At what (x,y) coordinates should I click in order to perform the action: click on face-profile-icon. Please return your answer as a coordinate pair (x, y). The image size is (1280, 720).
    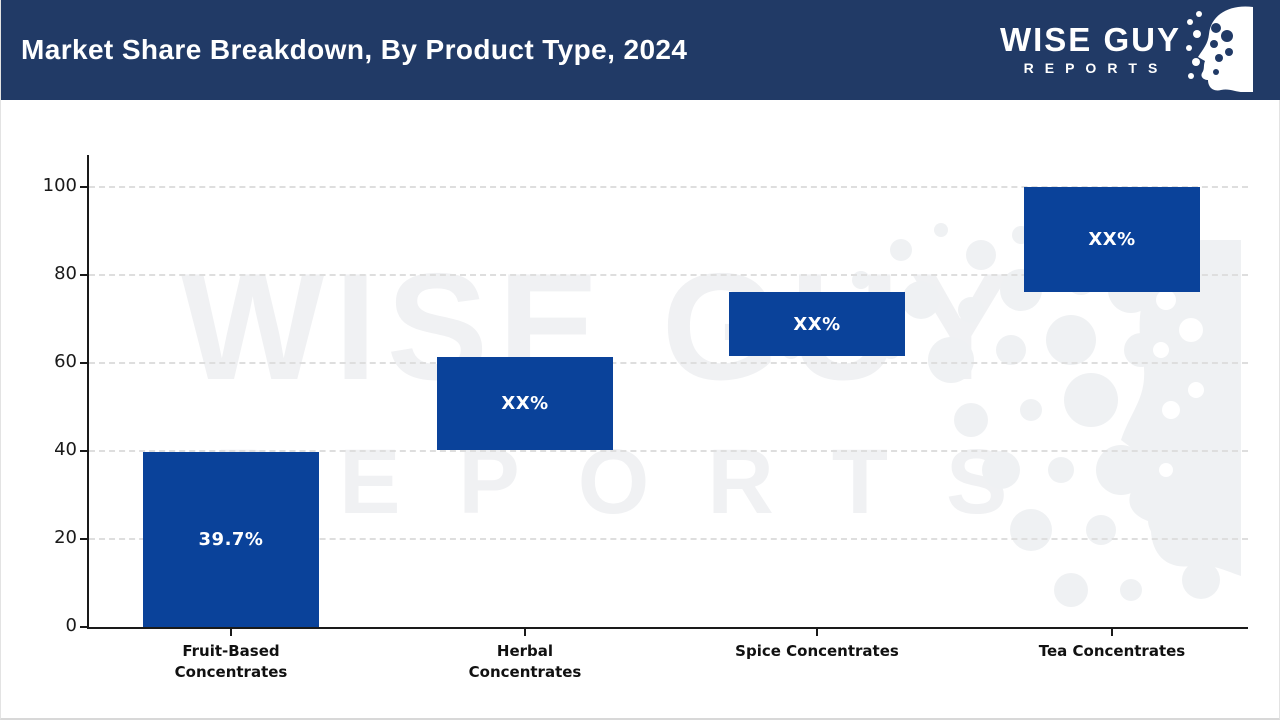
    Looking at the image, I should click on (1221, 50).